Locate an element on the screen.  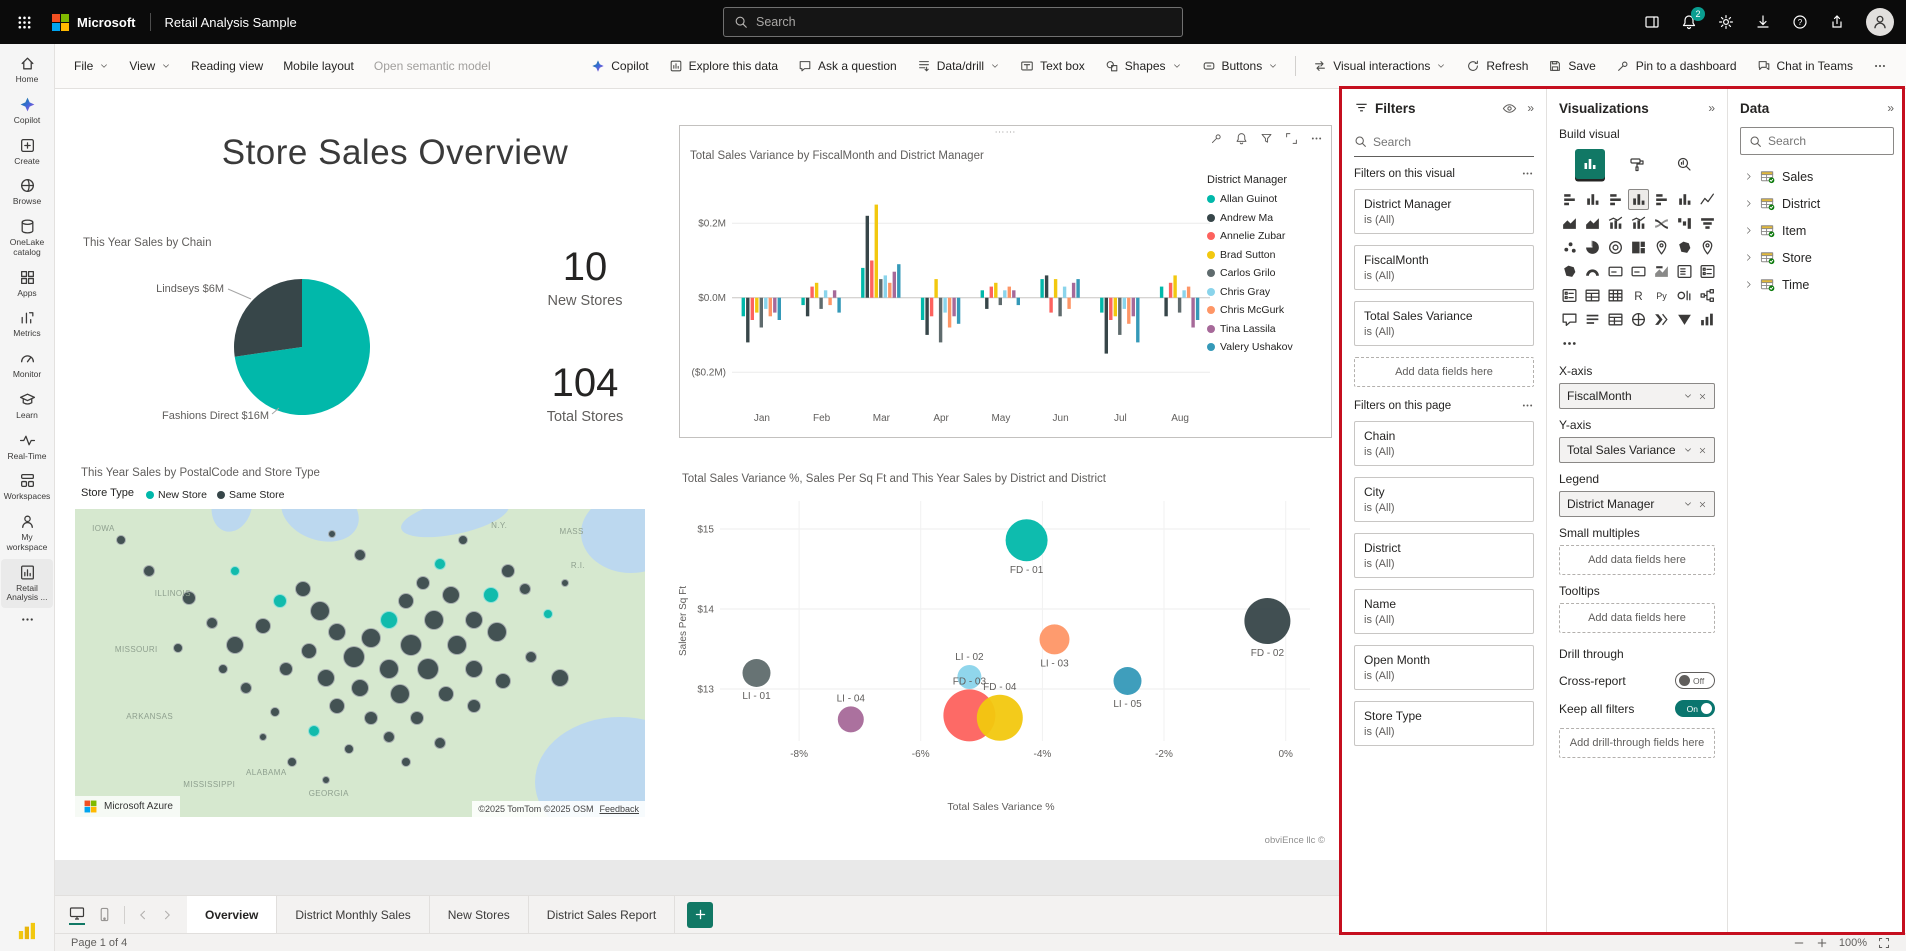
sidebar-item-monitor: Monitor is located at coordinates (27, 365).